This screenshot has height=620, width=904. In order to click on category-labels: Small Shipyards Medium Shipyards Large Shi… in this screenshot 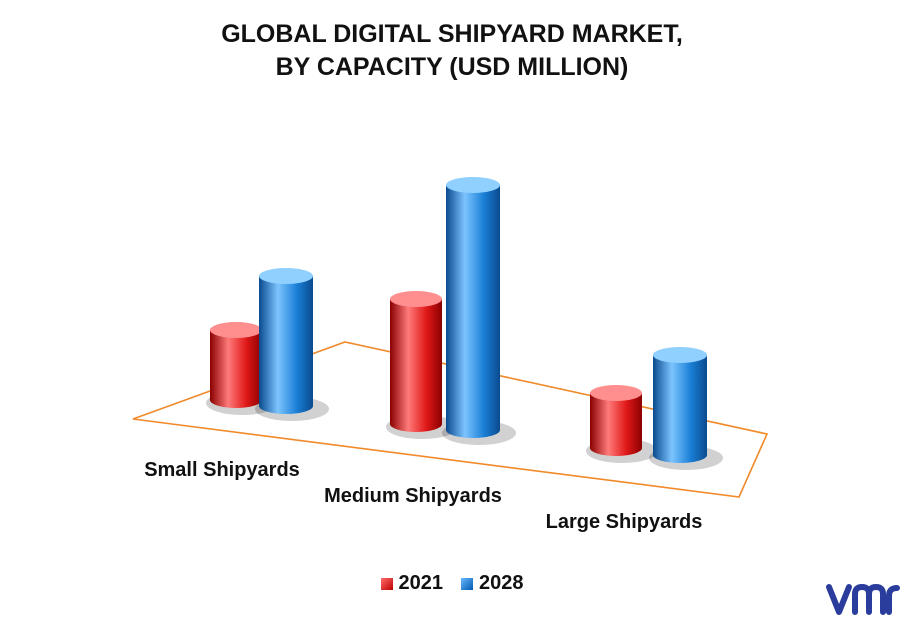, I will do `click(423, 496)`.